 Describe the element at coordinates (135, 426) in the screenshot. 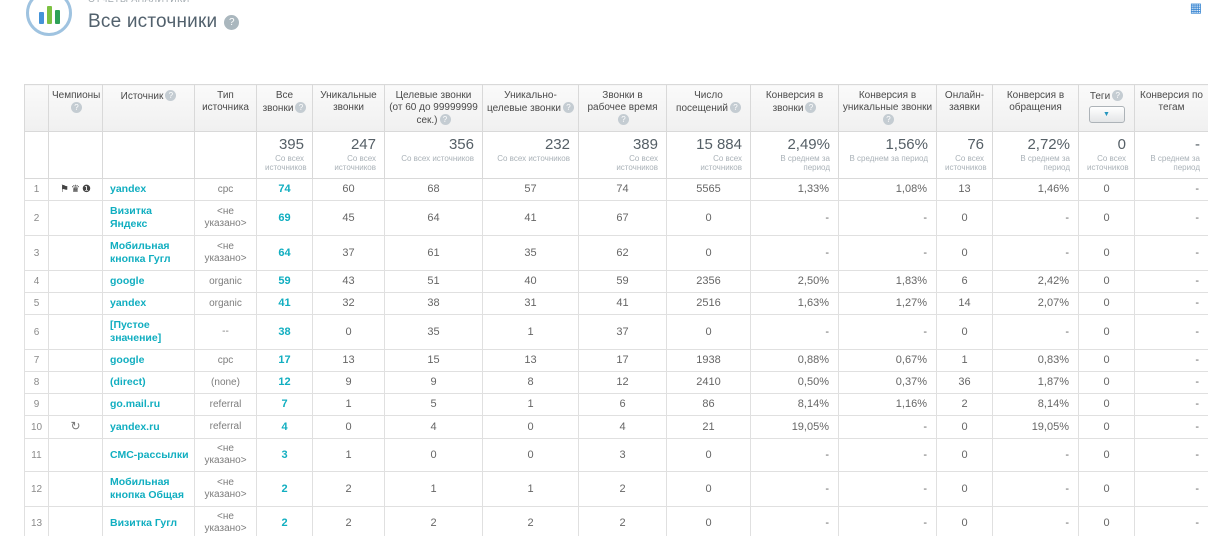

I see `source-link: yandex.ru` at that location.